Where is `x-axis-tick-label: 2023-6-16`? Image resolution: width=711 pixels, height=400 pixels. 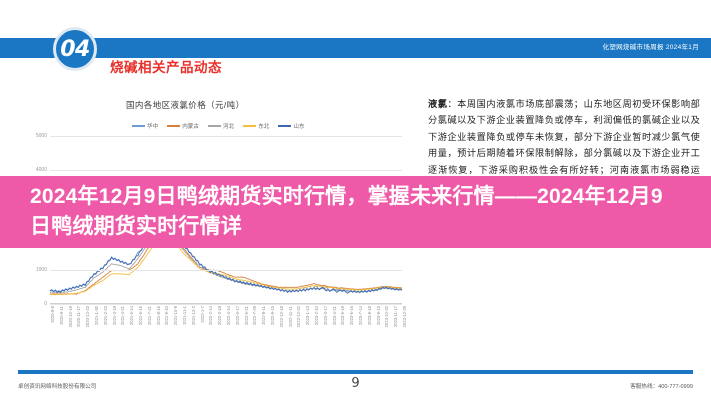
x-axis-tick-label: 2023-6-16 is located at coordinates (352, 316).